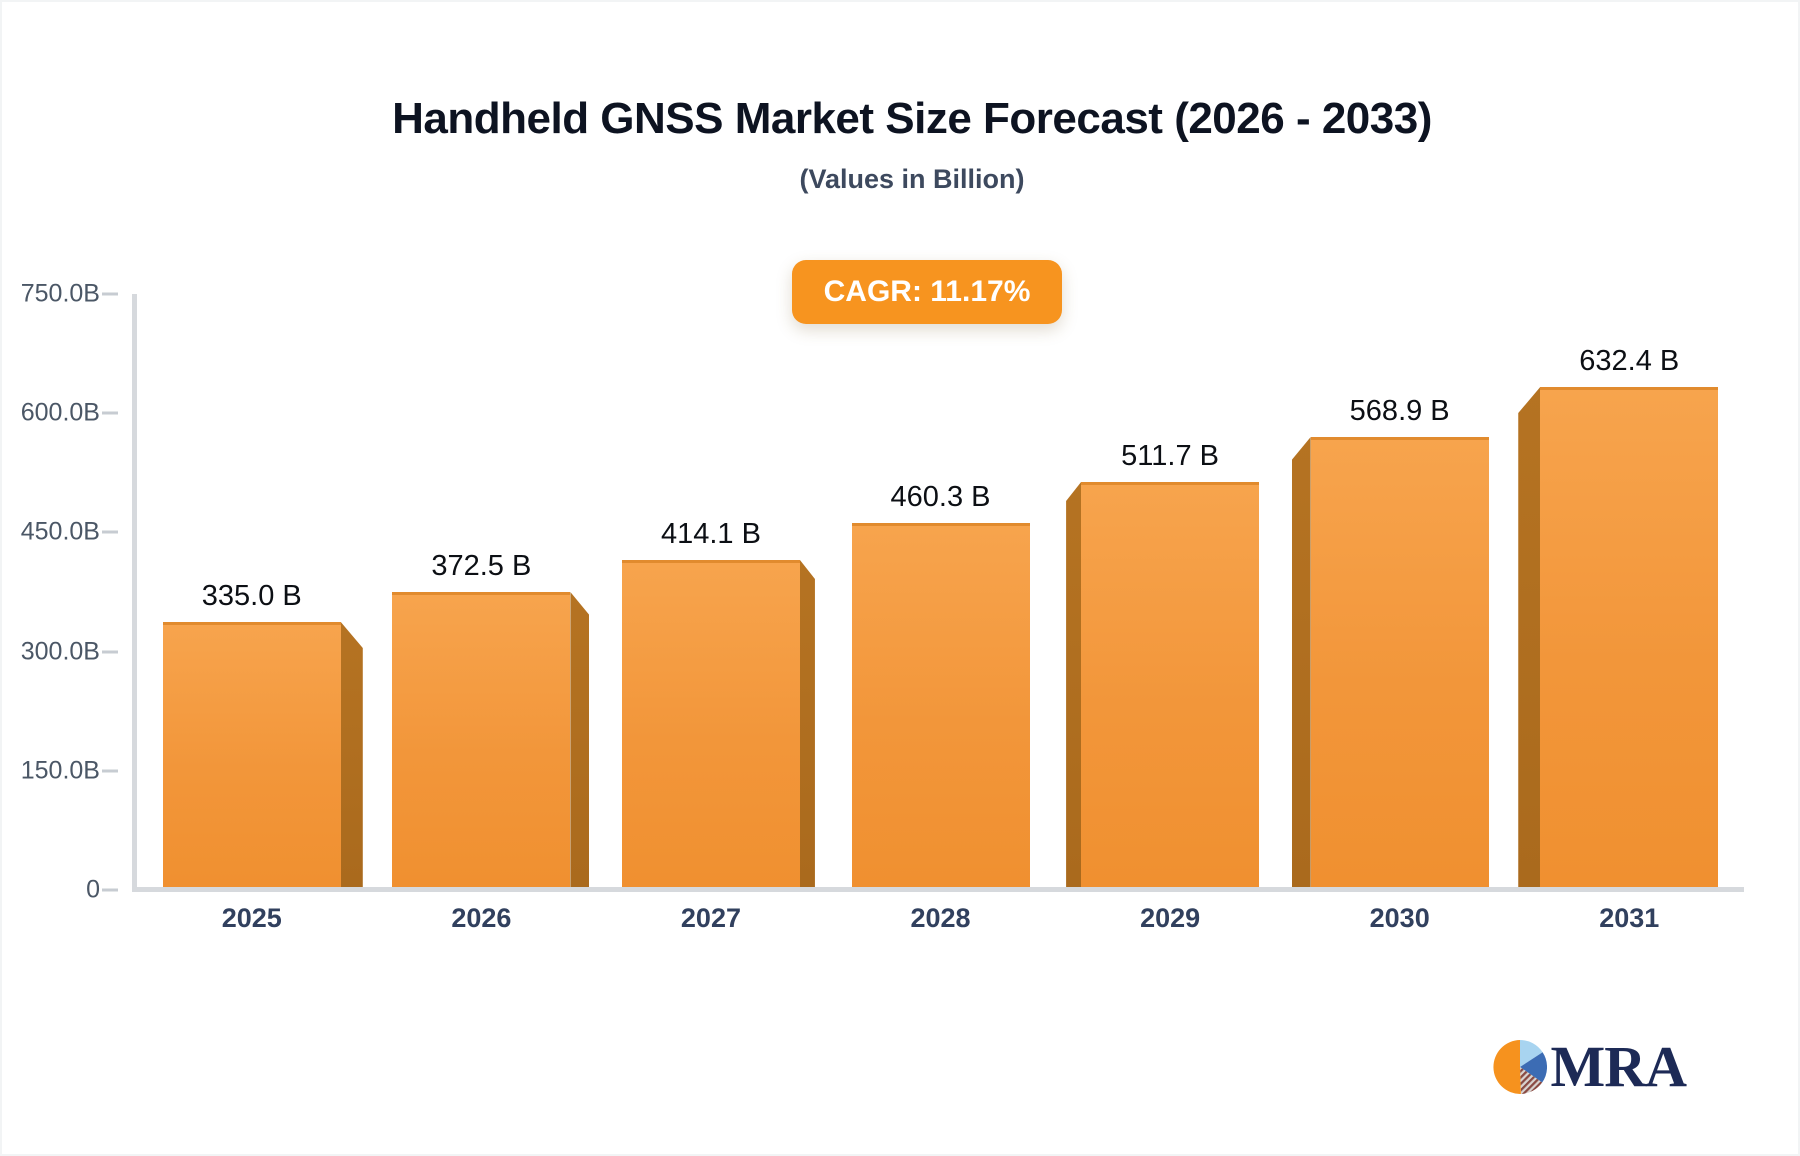  I want to click on bar-value-label-2029: 511.7 B, so click(1170, 456).